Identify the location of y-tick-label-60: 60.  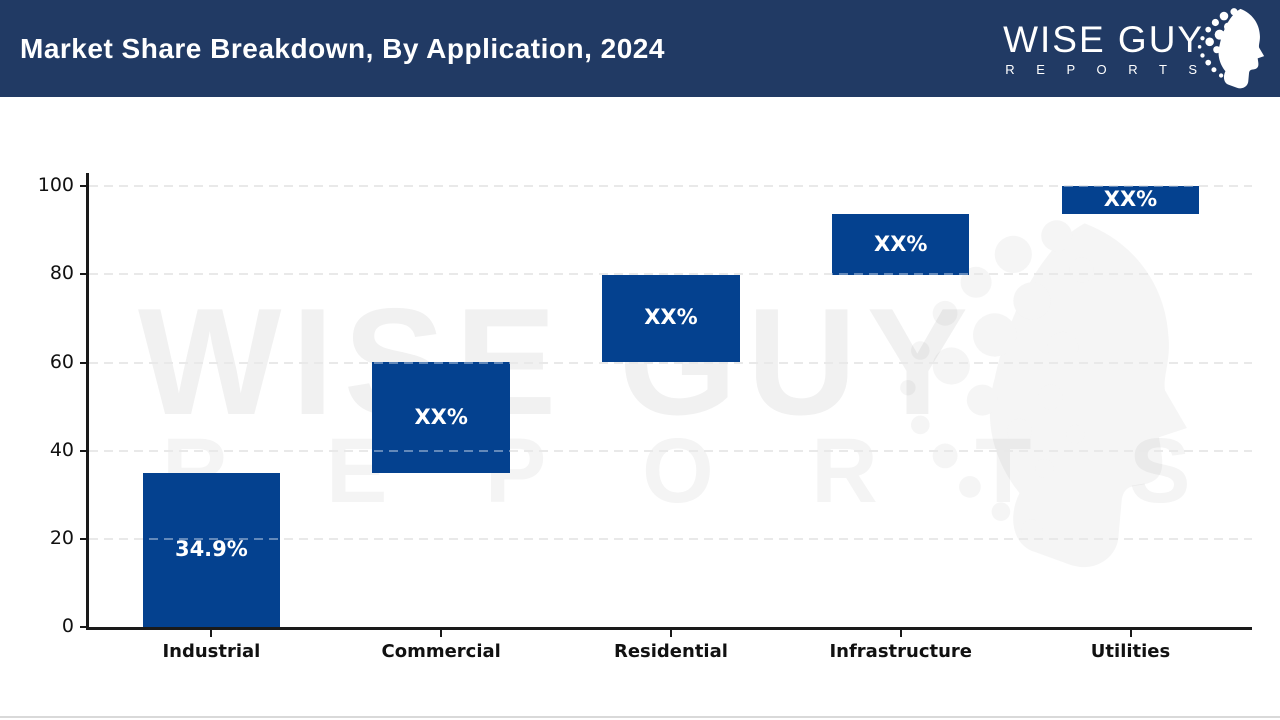
(61, 361).